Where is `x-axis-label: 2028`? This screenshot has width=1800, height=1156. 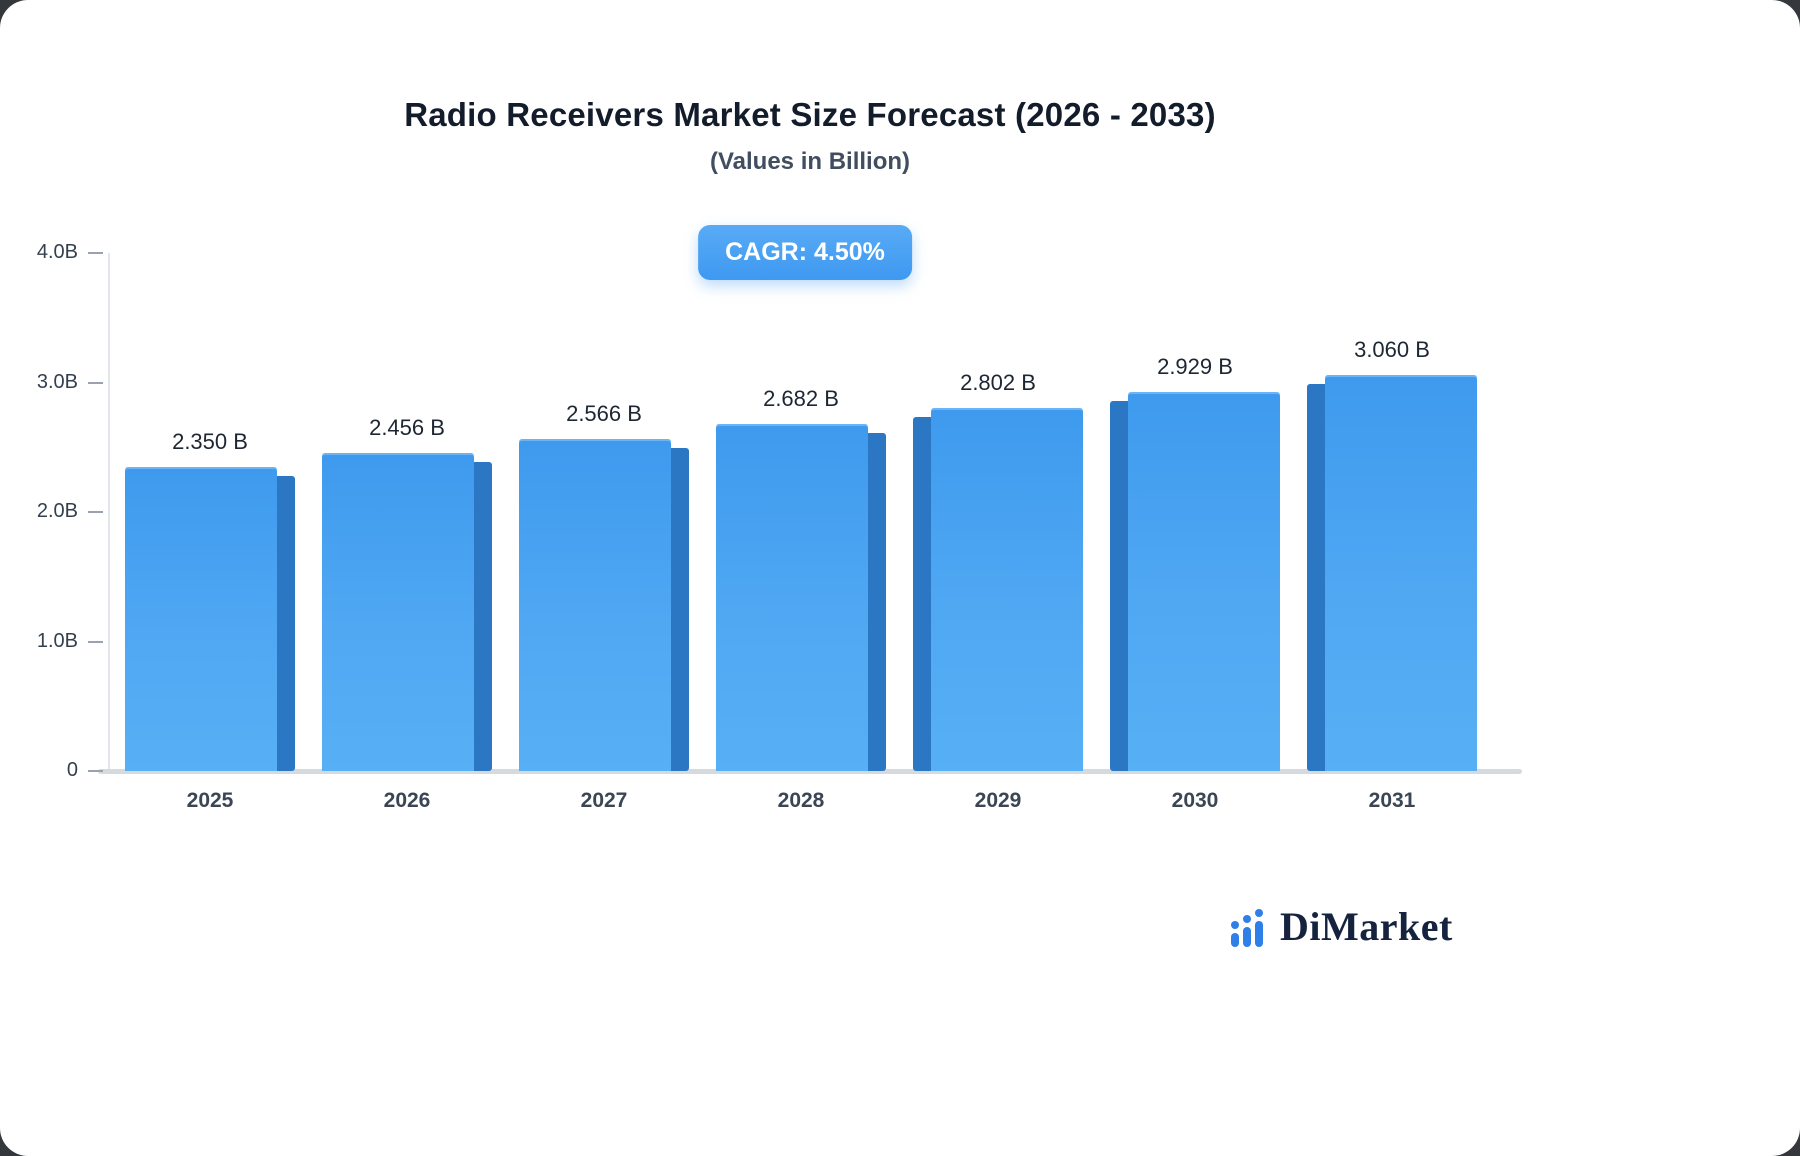 x-axis-label: 2028 is located at coordinates (801, 800).